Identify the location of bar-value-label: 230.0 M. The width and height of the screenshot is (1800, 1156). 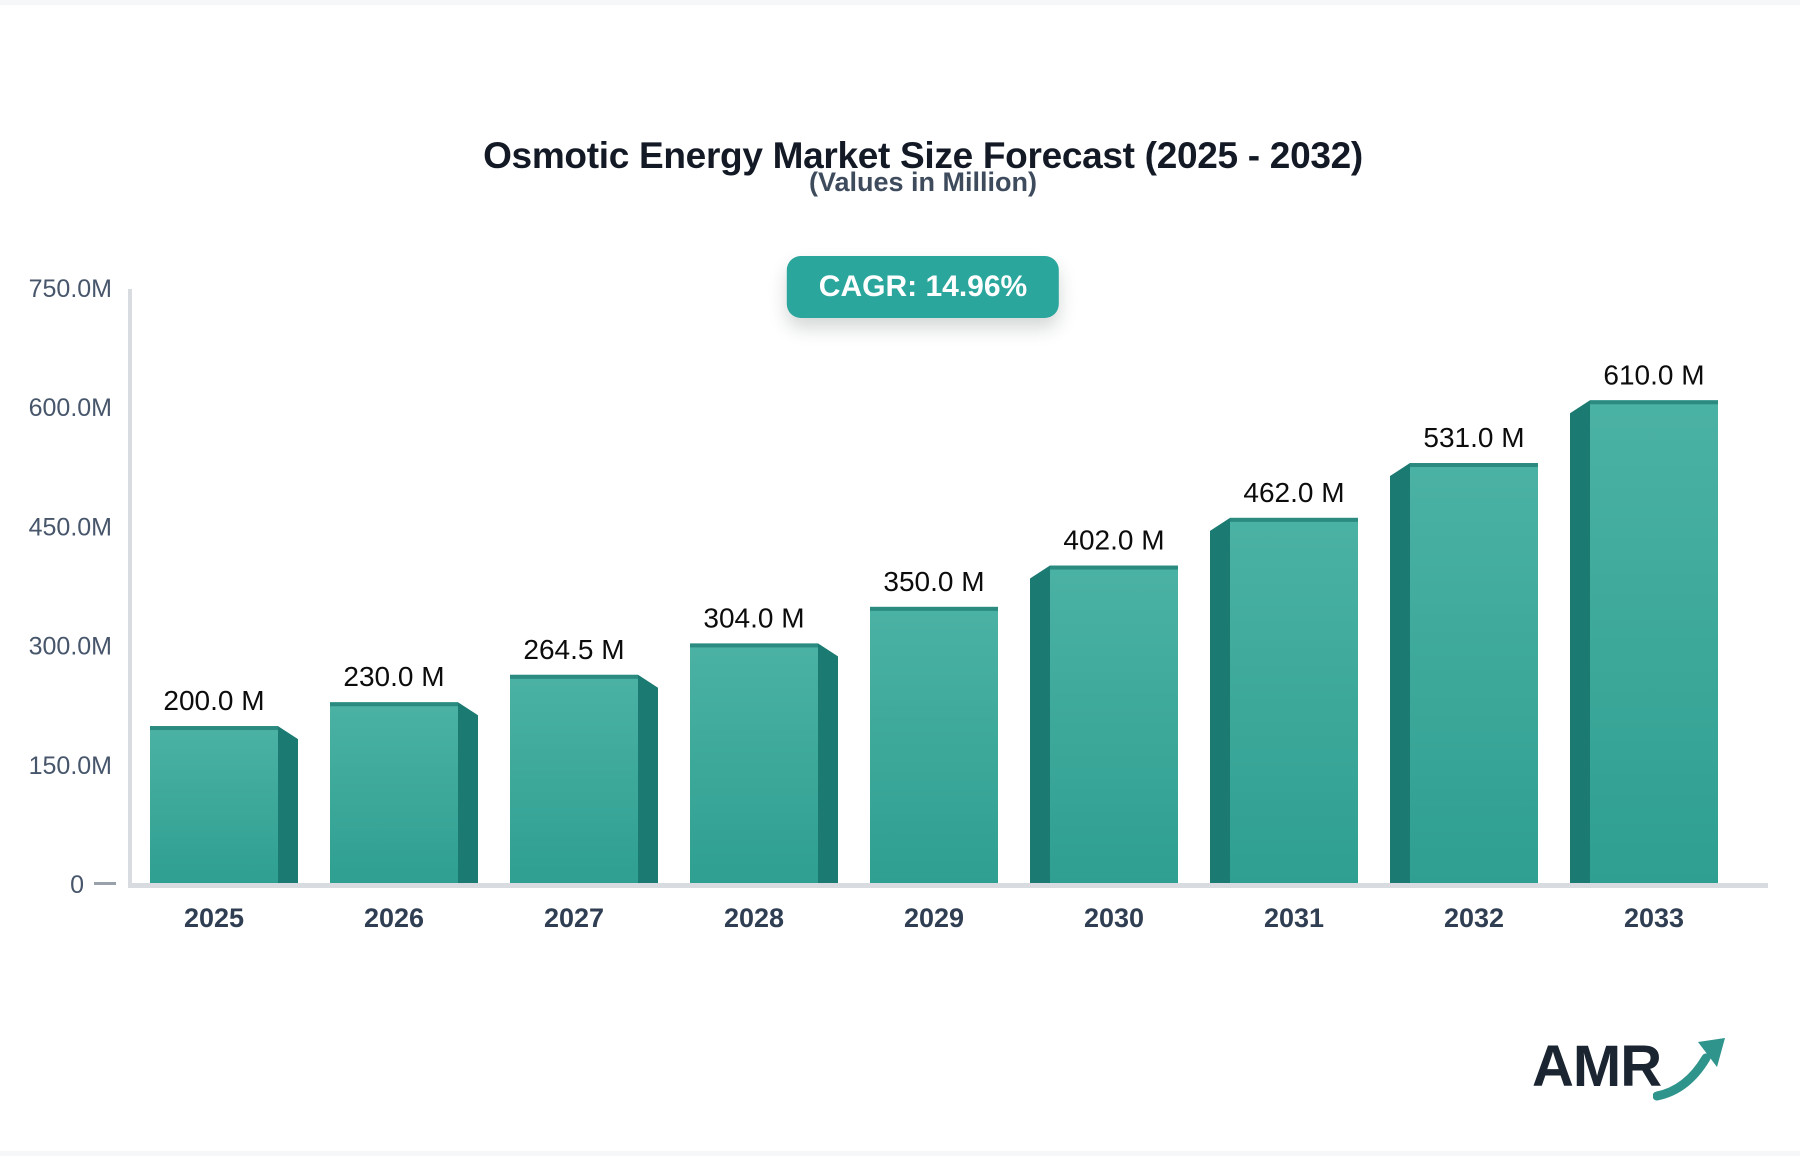
(393, 676).